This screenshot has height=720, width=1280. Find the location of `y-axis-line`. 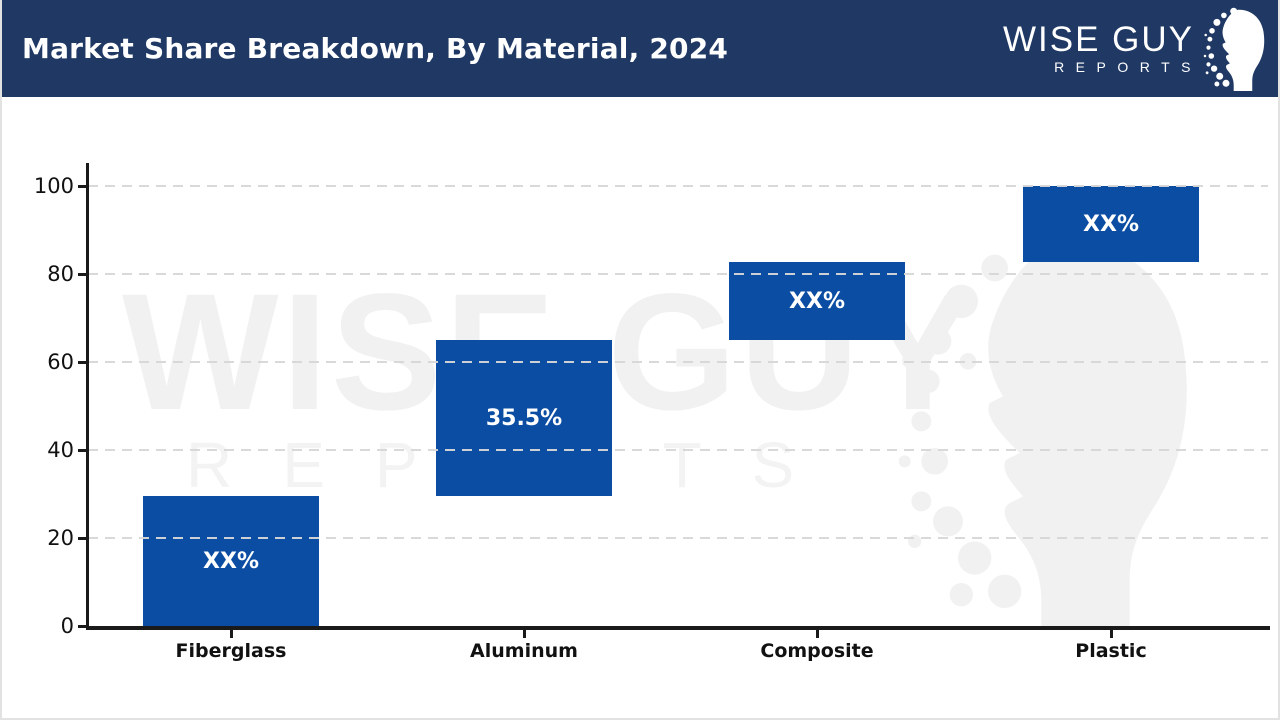

y-axis-line is located at coordinates (87, 395).